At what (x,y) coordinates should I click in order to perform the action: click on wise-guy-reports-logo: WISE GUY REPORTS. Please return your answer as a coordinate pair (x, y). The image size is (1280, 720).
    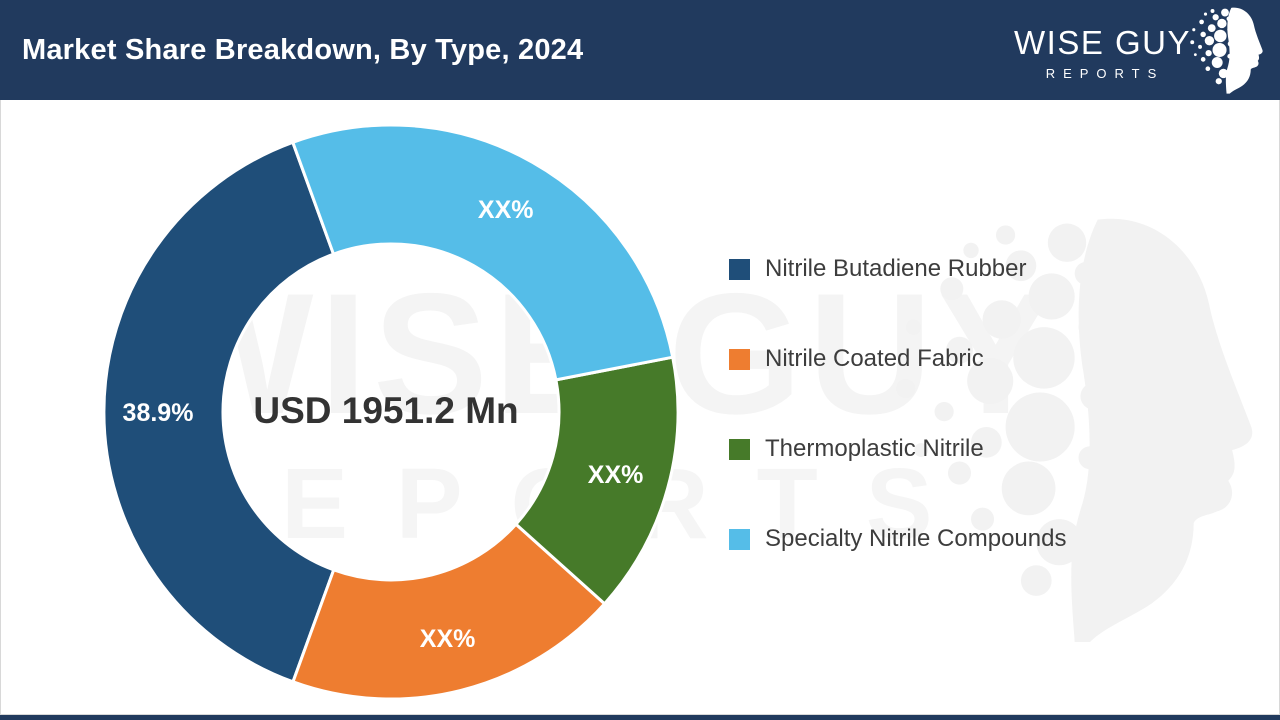
    Looking at the image, I should click on (1139, 50).